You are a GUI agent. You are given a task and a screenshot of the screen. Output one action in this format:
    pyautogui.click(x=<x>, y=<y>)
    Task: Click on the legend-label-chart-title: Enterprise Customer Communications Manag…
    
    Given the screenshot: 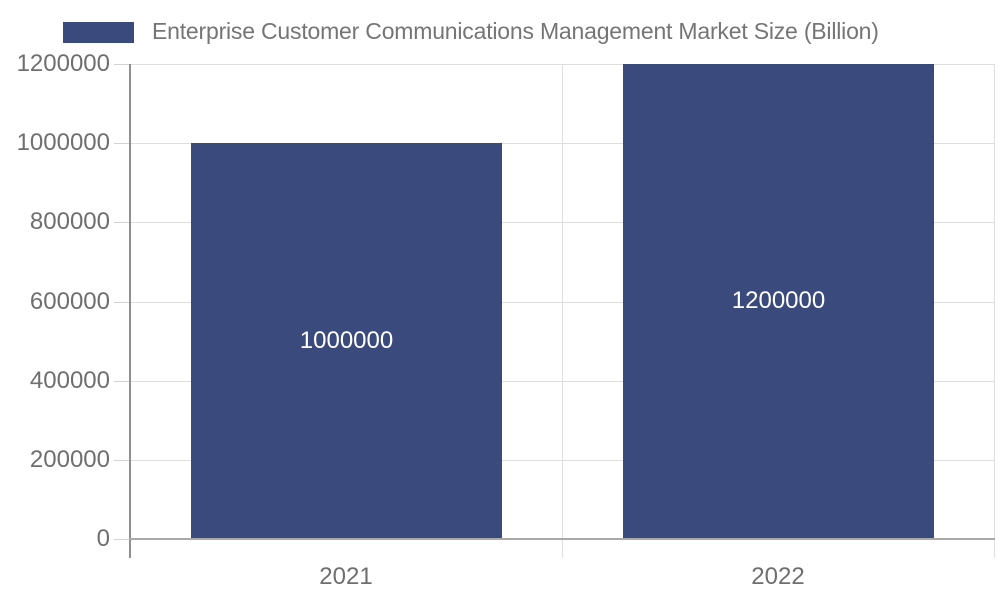 What is the action you would take?
    pyautogui.click(x=515, y=31)
    